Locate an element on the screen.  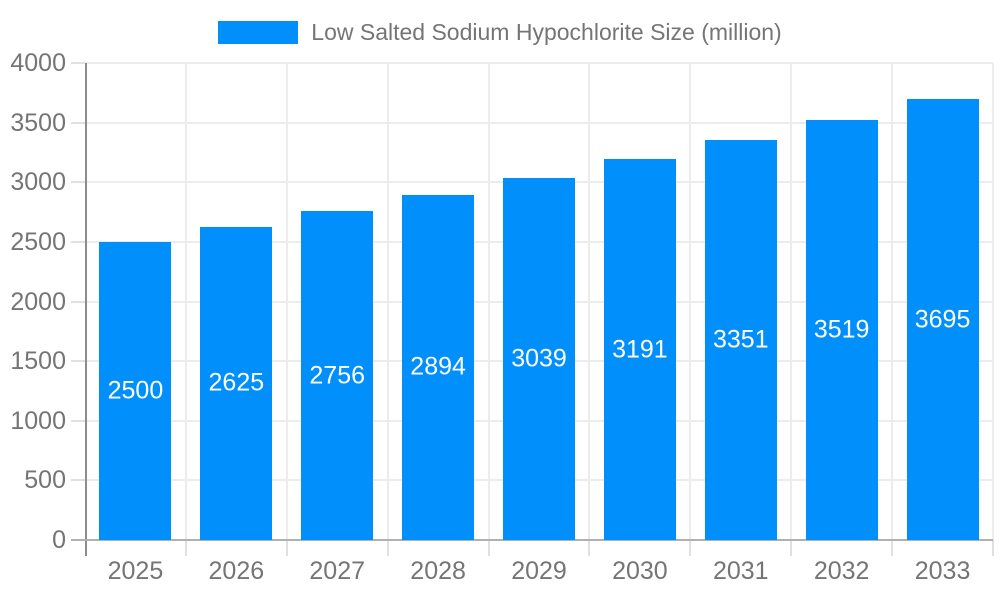
bar-value-label: 3695 is located at coordinates (942, 319).